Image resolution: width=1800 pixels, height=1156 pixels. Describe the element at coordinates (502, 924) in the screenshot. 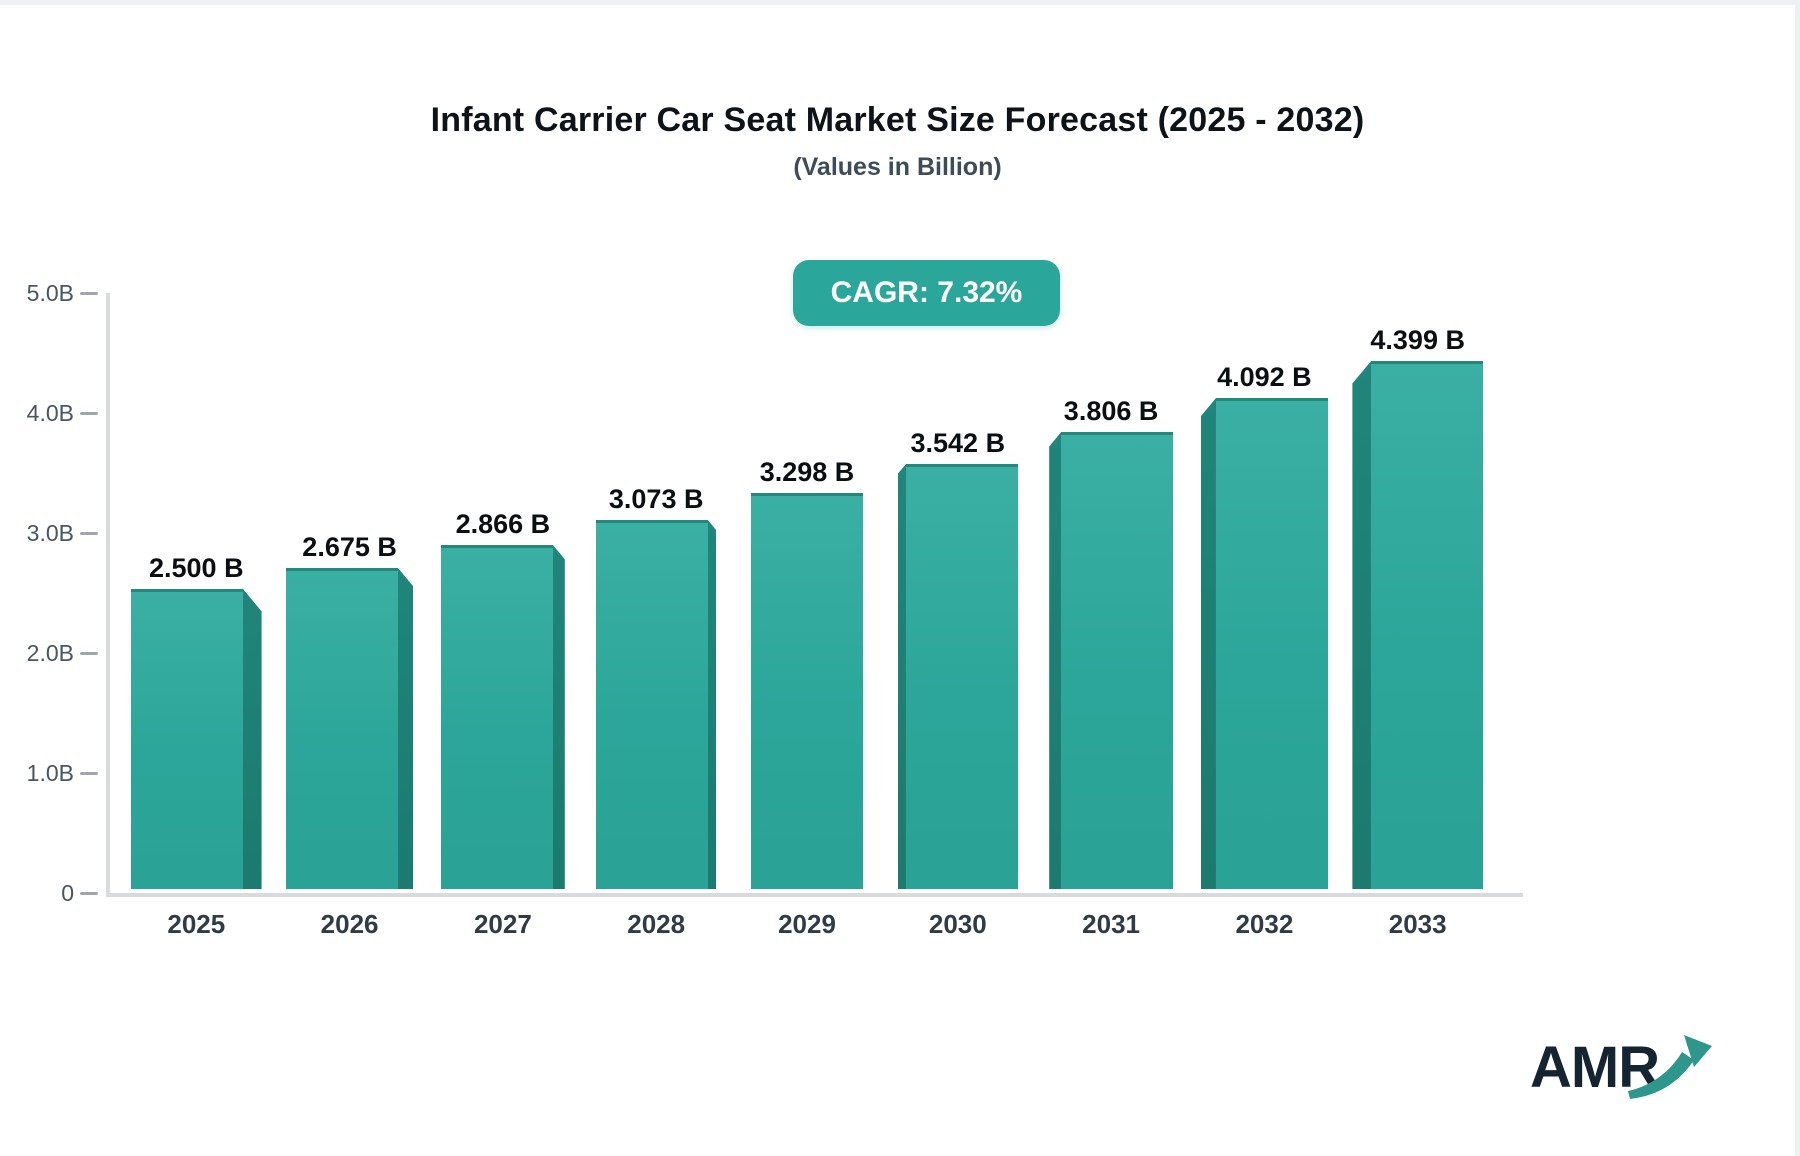

I see `x-axis-label-2027: 2027` at that location.